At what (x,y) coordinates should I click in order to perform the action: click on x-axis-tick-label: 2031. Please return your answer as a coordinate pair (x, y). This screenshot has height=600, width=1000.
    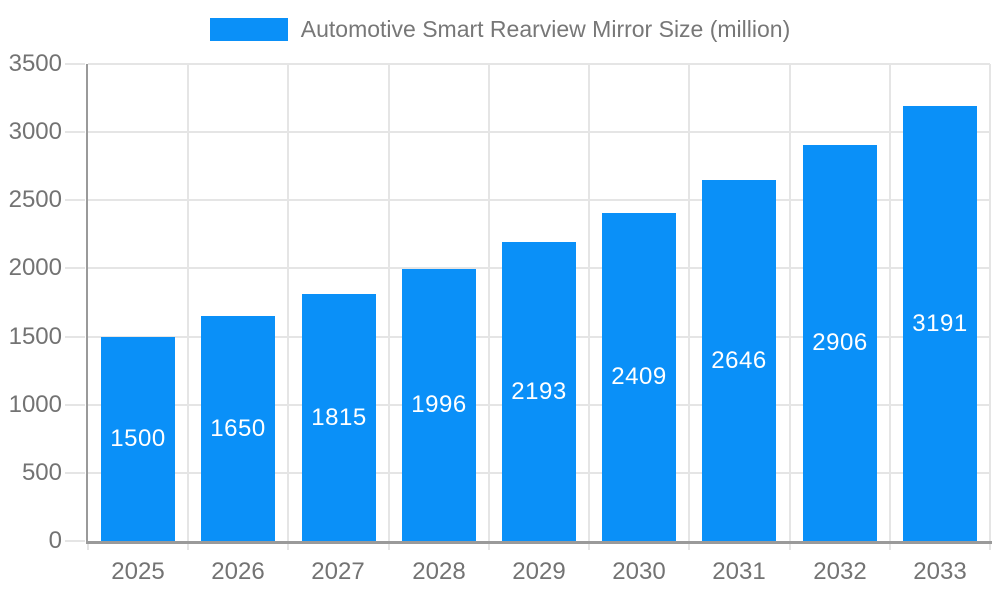
    Looking at the image, I should click on (739, 571).